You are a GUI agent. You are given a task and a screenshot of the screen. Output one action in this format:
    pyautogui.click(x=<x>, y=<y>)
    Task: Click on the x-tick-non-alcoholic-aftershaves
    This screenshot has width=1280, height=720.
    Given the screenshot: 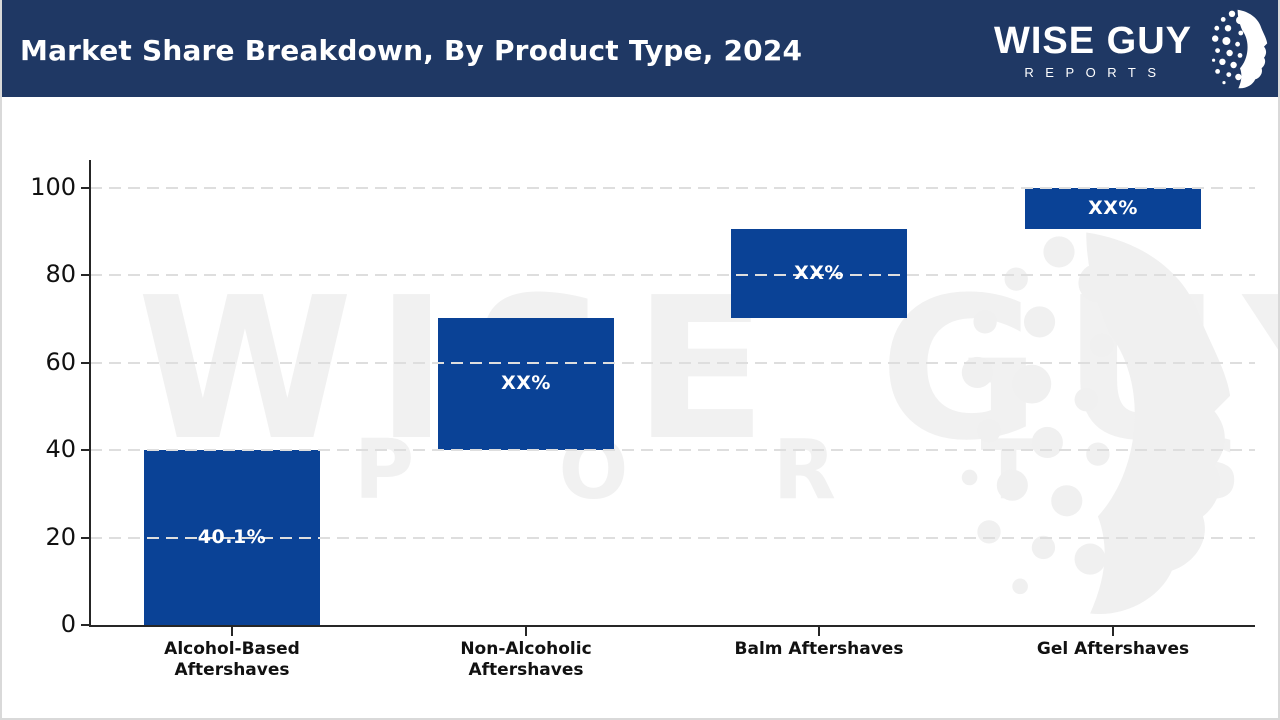 What is the action you would take?
    pyautogui.click(x=526, y=631)
    